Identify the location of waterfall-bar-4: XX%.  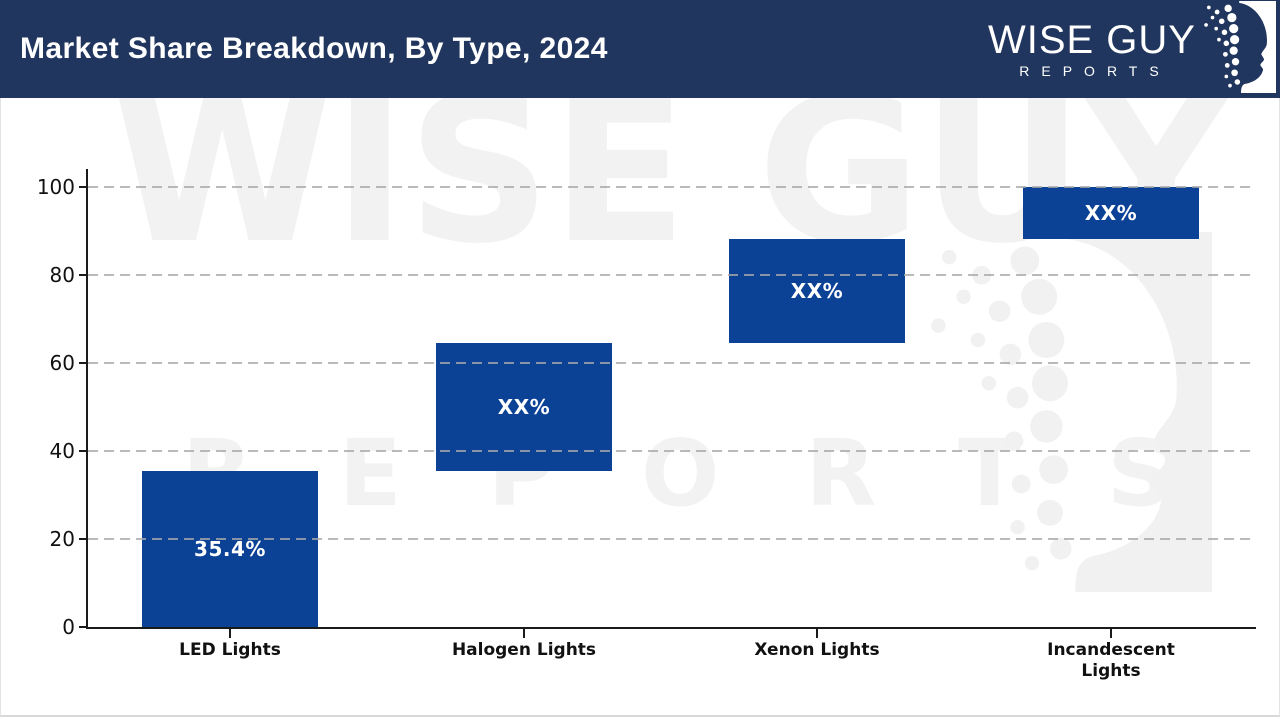
(1111, 213).